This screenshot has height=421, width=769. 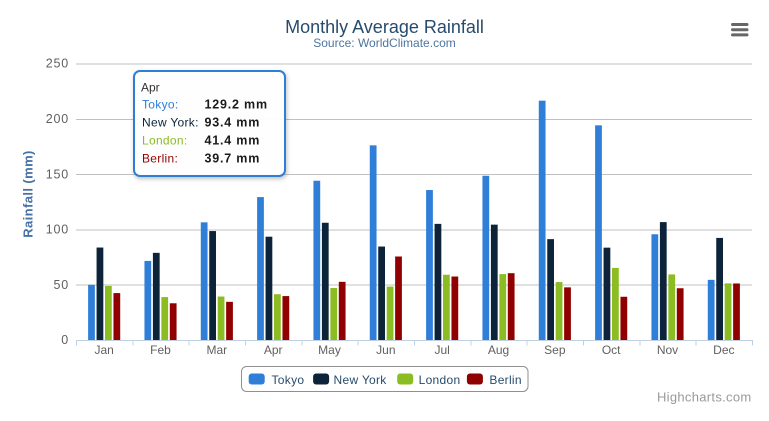 What do you see at coordinates (233, 123) in the screenshot?
I see `svg-text: 93.4 mm` at bounding box center [233, 123].